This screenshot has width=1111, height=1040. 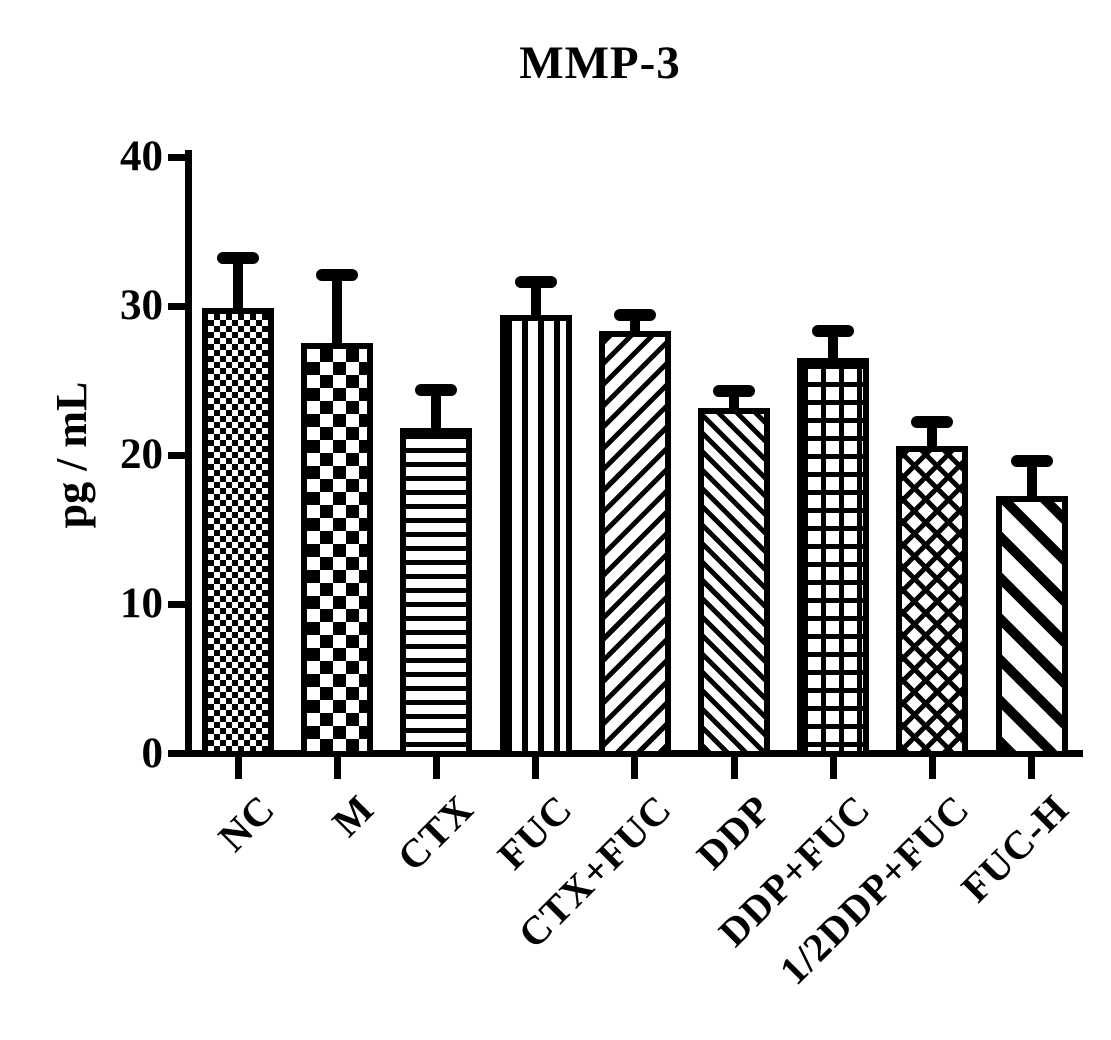 What do you see at coordinates (141, 156) in the screenshot?
I see `y-tick-label: 40` at bounding box center [141, 156].